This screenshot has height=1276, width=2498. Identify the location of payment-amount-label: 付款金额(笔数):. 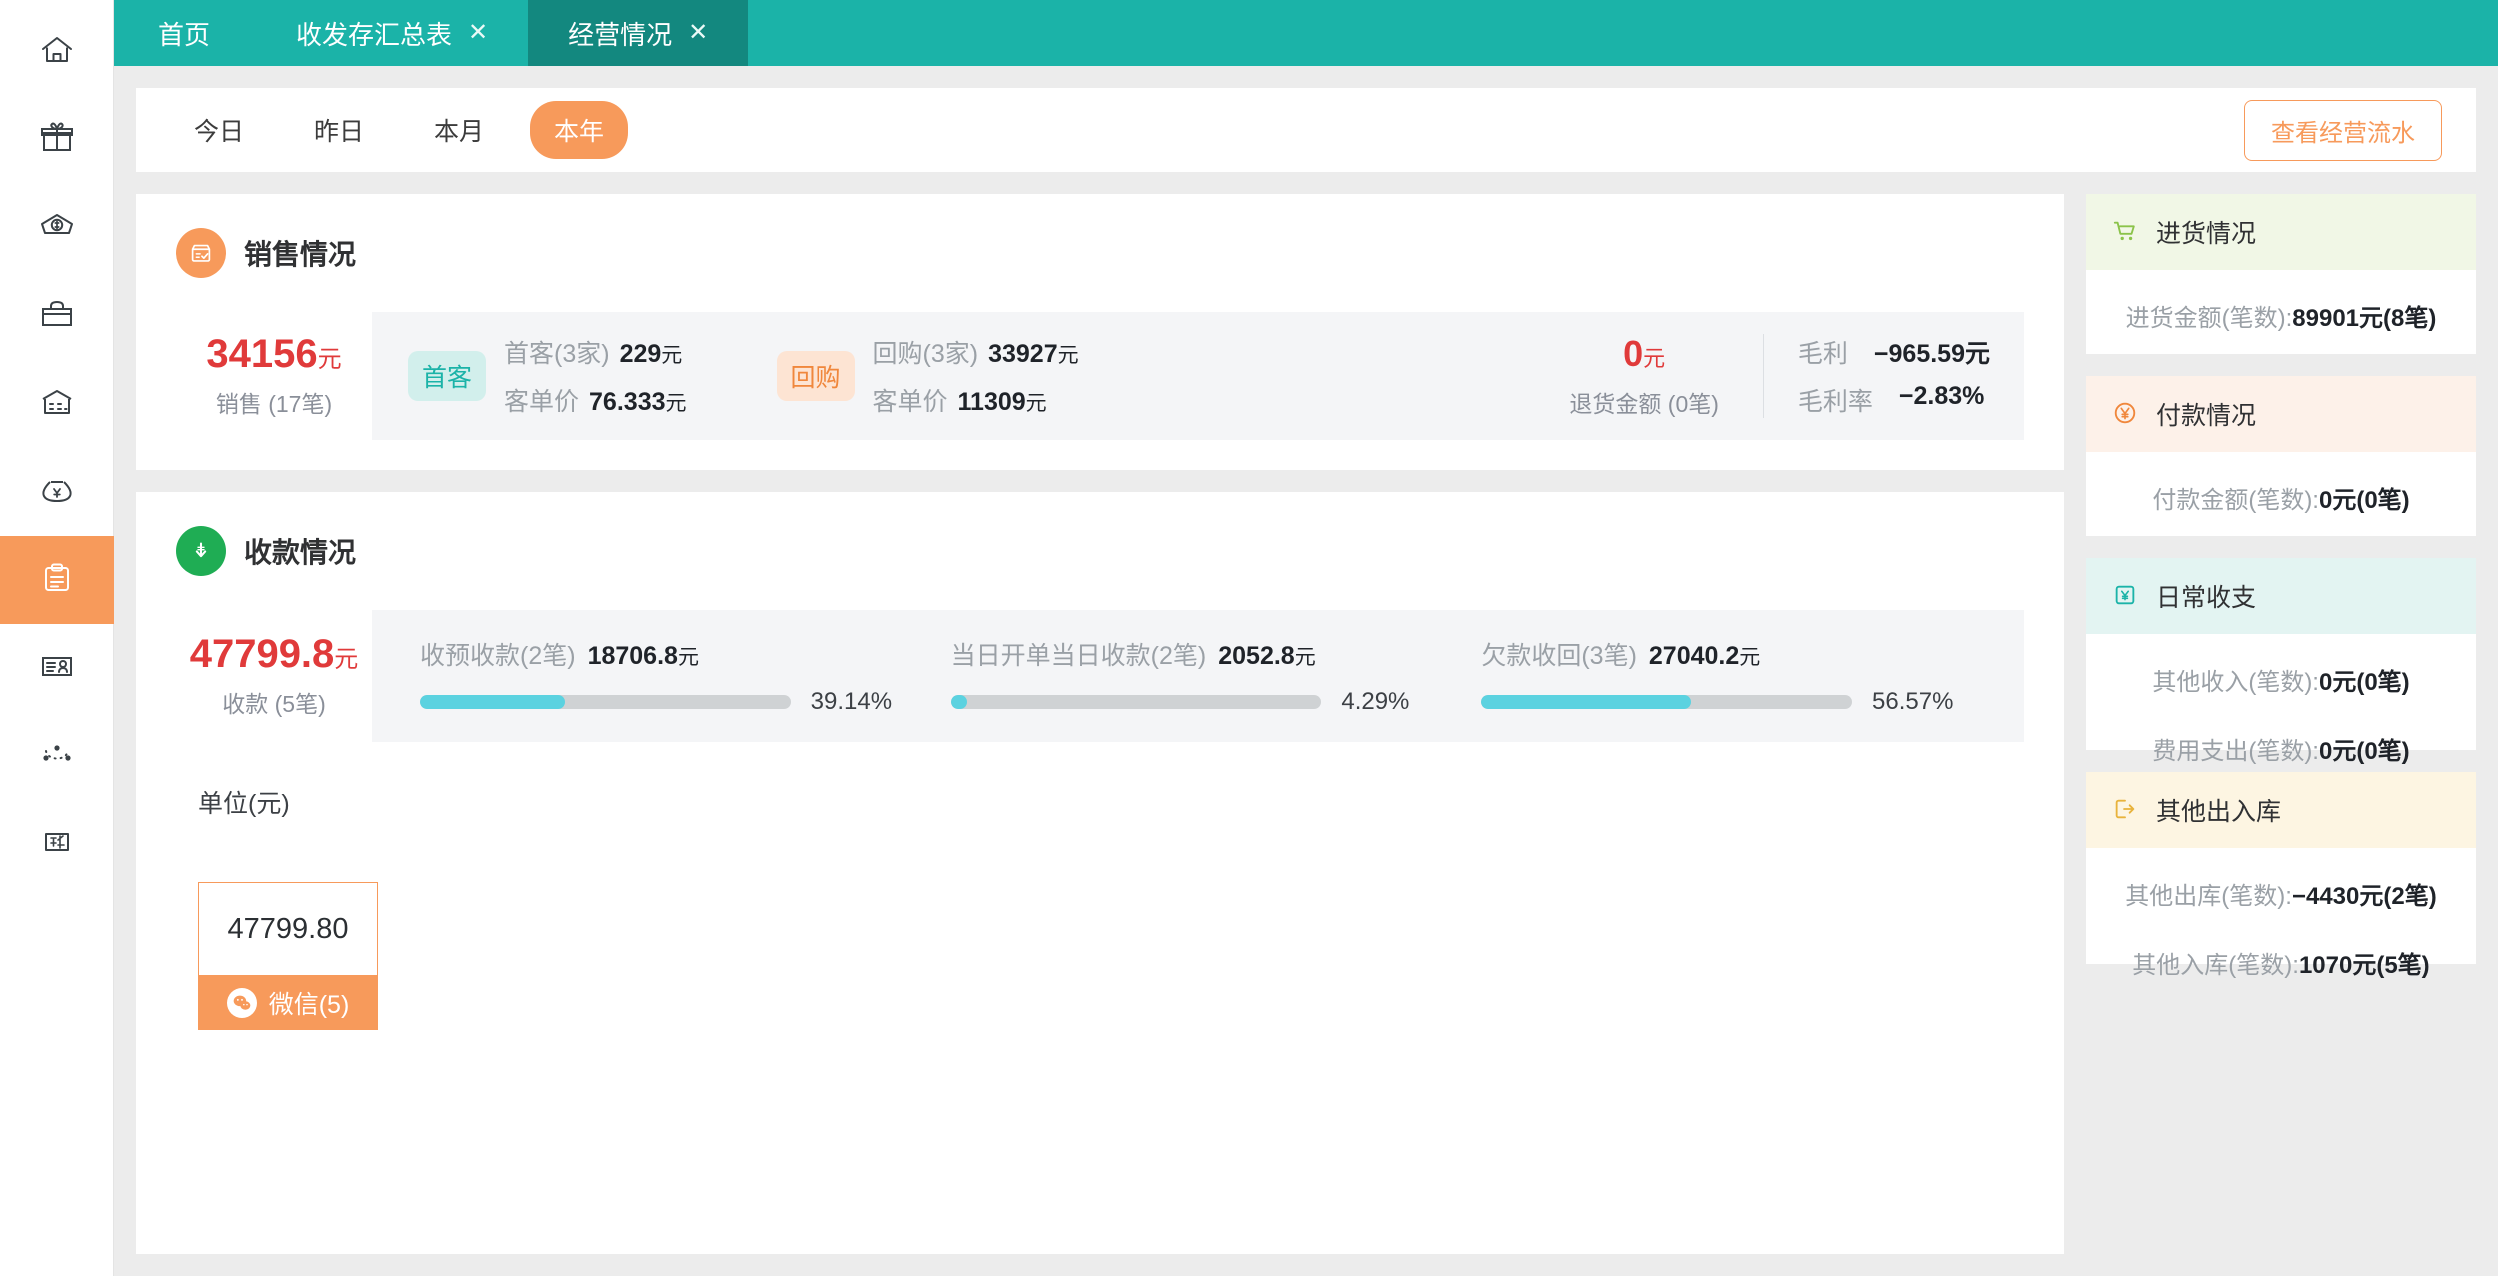
(2235, 500).